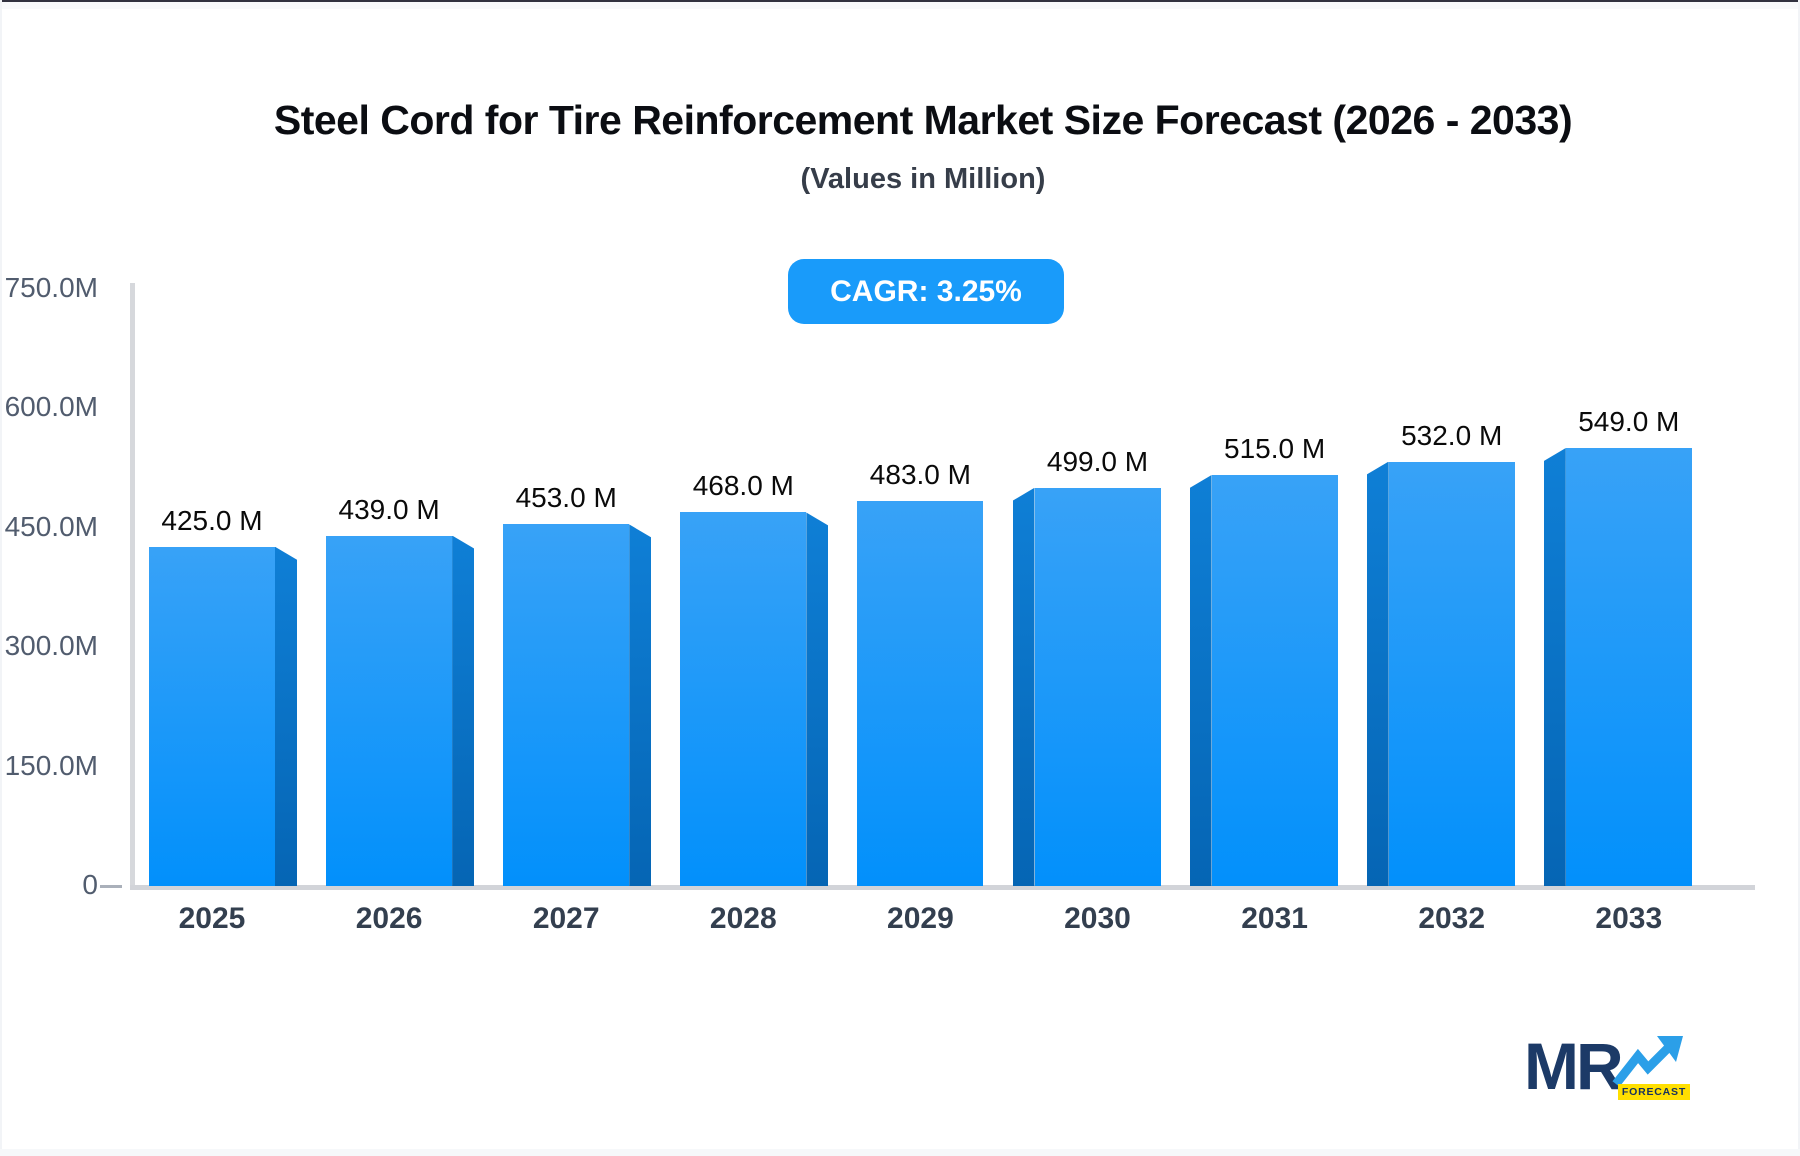  Describe the element at coordinates (389, 710) in the screenshot. I see `bar-2026` at that location.